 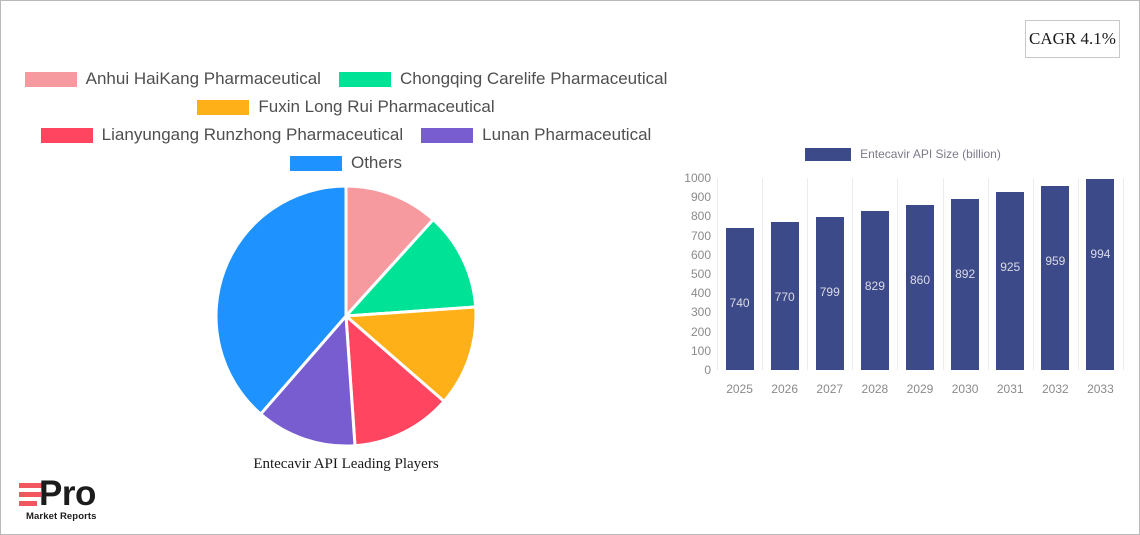 I want to click on x-axis-tick-label: 2026, so click(x=785, y=389).